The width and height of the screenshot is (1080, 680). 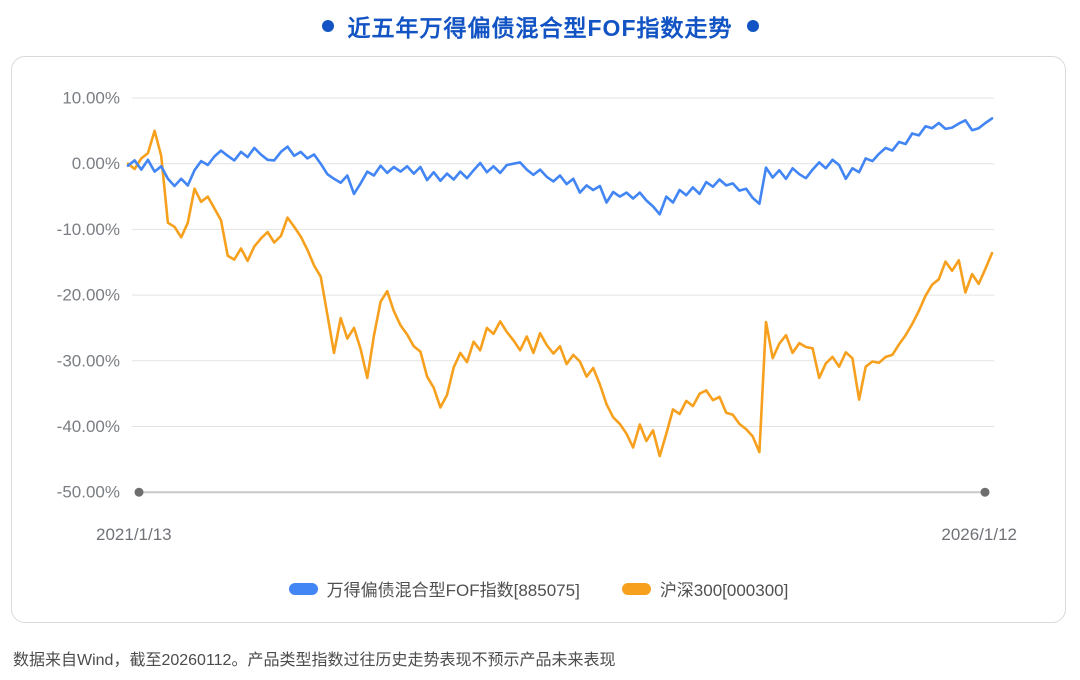 I want to click on y-tick-label: -50.00%, so click(x=88, y=492).